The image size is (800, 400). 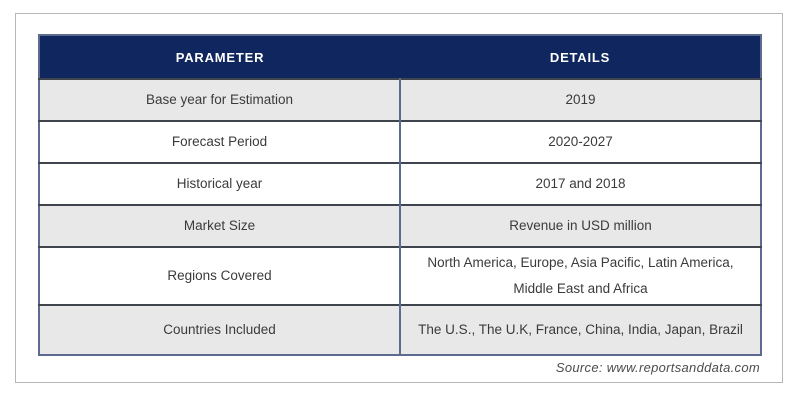 I want to click on parameter-cell: Base year for Estimation, so click(x=220, y=100).